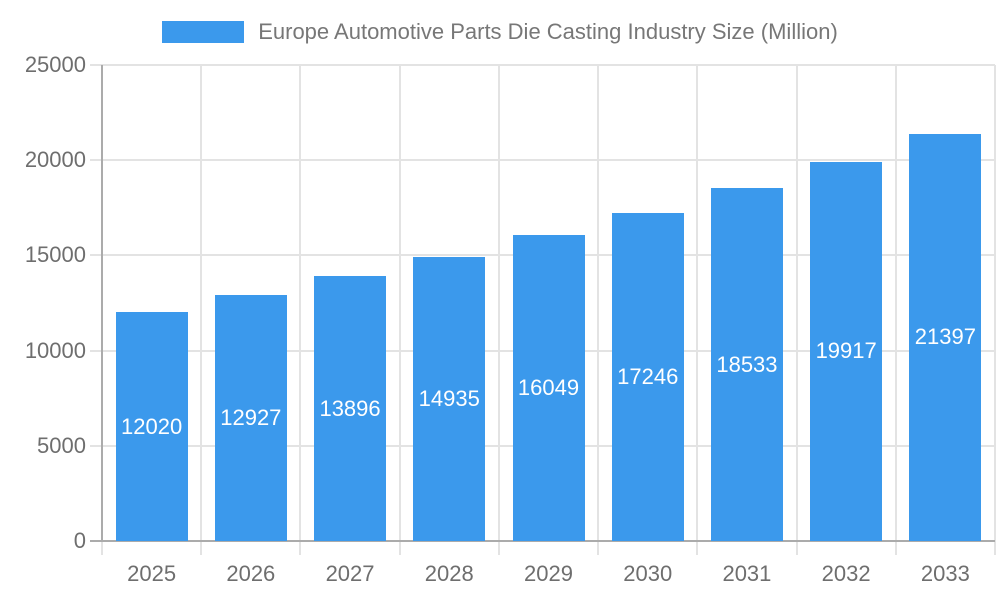 The width and height of the screenshot is (1000, 600). What do you see at coordinates (55, 350) in the screenshot?
I see `y-tick-label: 10000` at bounding box center [55, 350].